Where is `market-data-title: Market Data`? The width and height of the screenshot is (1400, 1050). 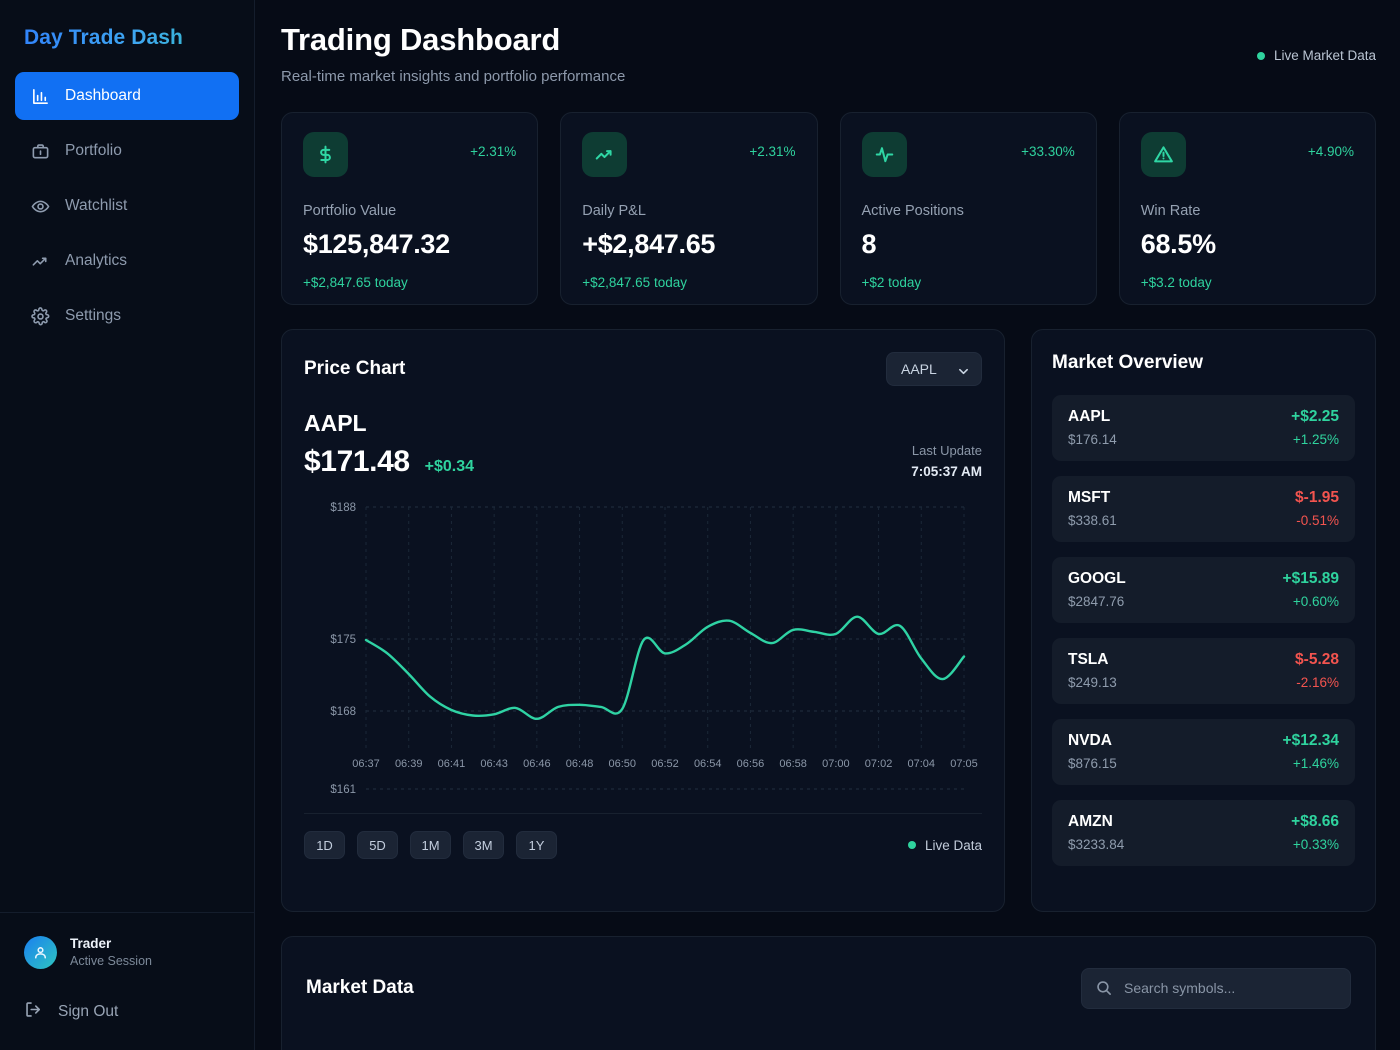
market-data-title: Market Data is located at coordinates (360, 987).